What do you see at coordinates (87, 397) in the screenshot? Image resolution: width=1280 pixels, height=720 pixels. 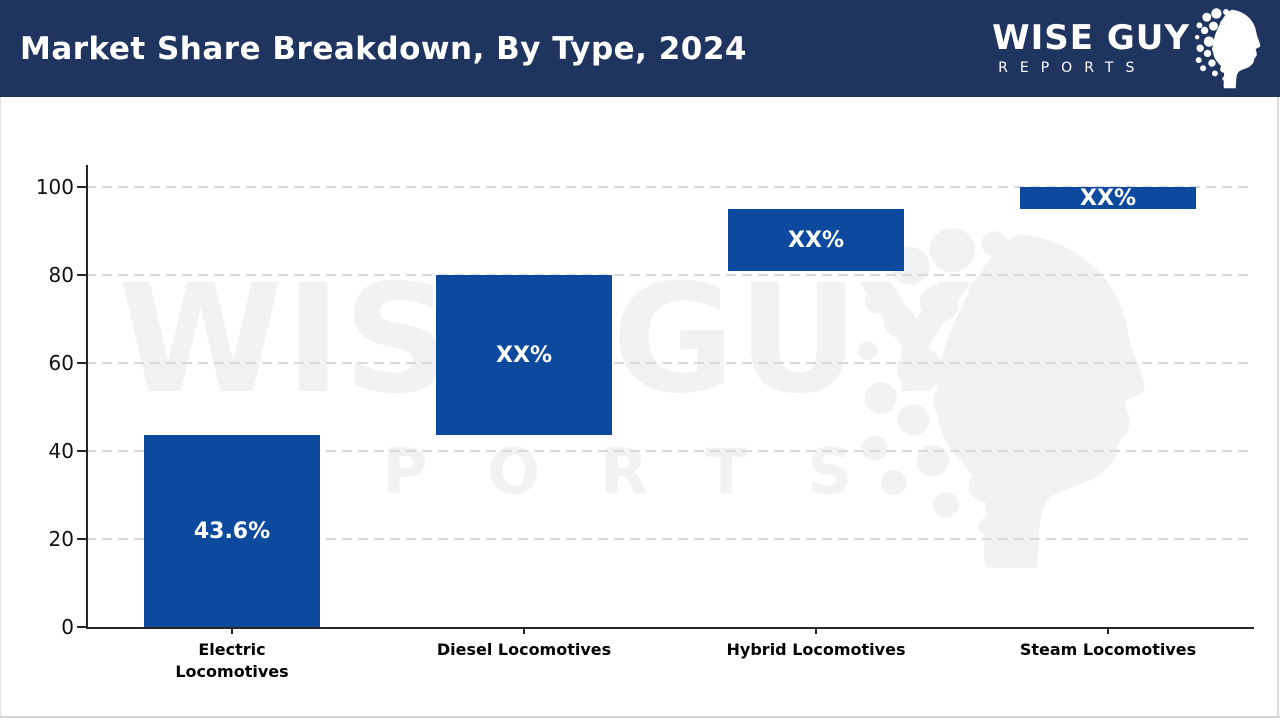 I see `y-axis-line` at bounding box center [87, 397].